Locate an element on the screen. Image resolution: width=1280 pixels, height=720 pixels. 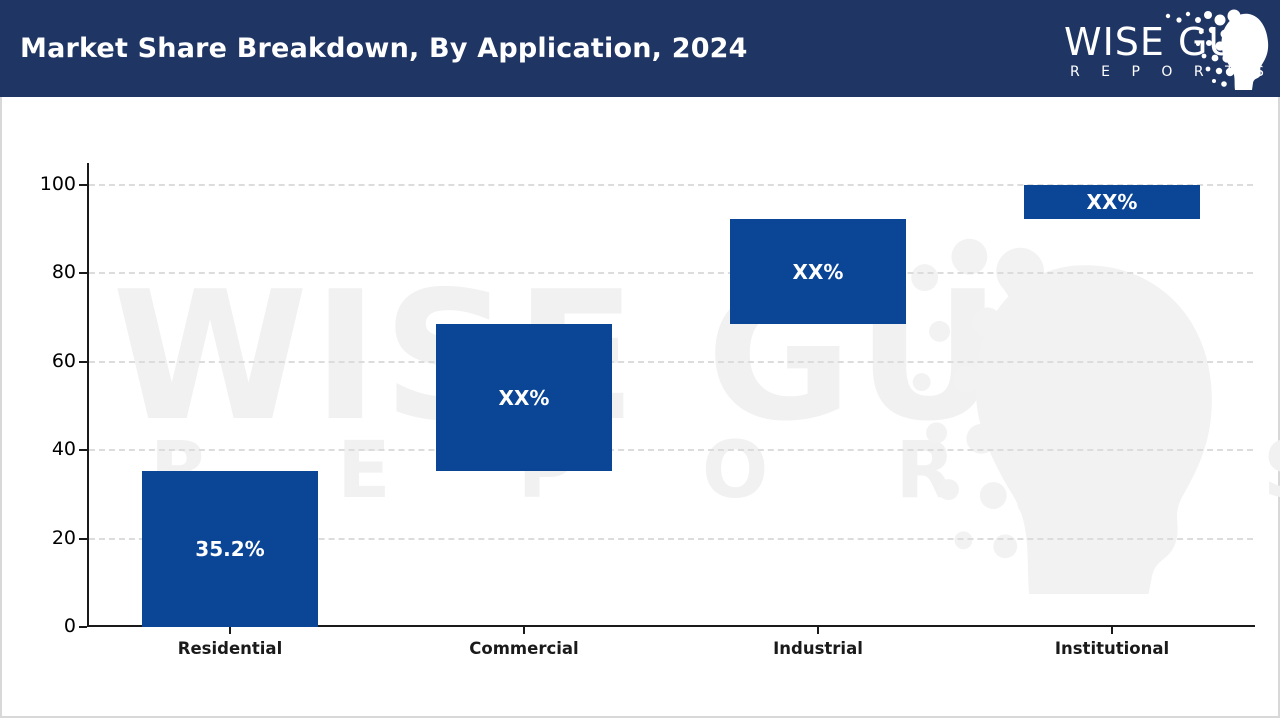
x-category-label-institutional: Institutional is located at coordinates (1112, 648).